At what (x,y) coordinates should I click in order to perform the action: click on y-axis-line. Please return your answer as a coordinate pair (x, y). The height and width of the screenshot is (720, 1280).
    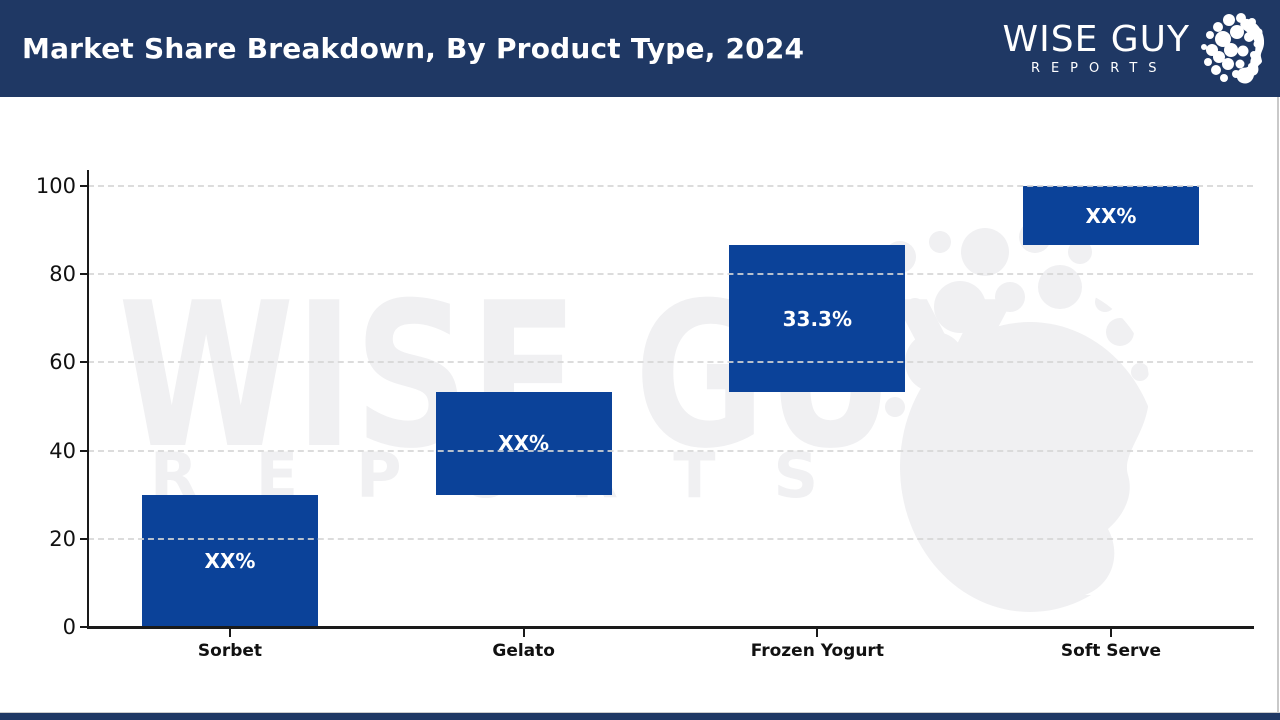
    Looking at the image, I should click on (88, 399).